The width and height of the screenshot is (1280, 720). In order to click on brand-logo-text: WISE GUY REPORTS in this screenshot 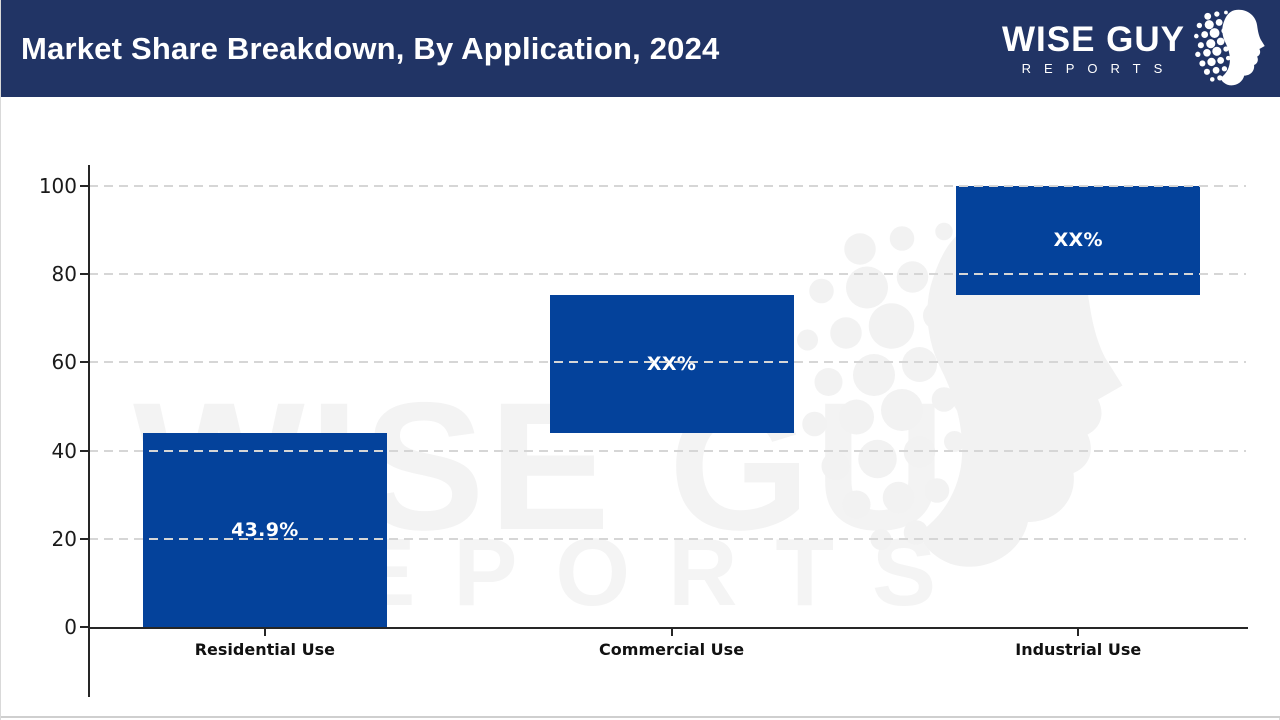, I will do `click(1093, 48)`.